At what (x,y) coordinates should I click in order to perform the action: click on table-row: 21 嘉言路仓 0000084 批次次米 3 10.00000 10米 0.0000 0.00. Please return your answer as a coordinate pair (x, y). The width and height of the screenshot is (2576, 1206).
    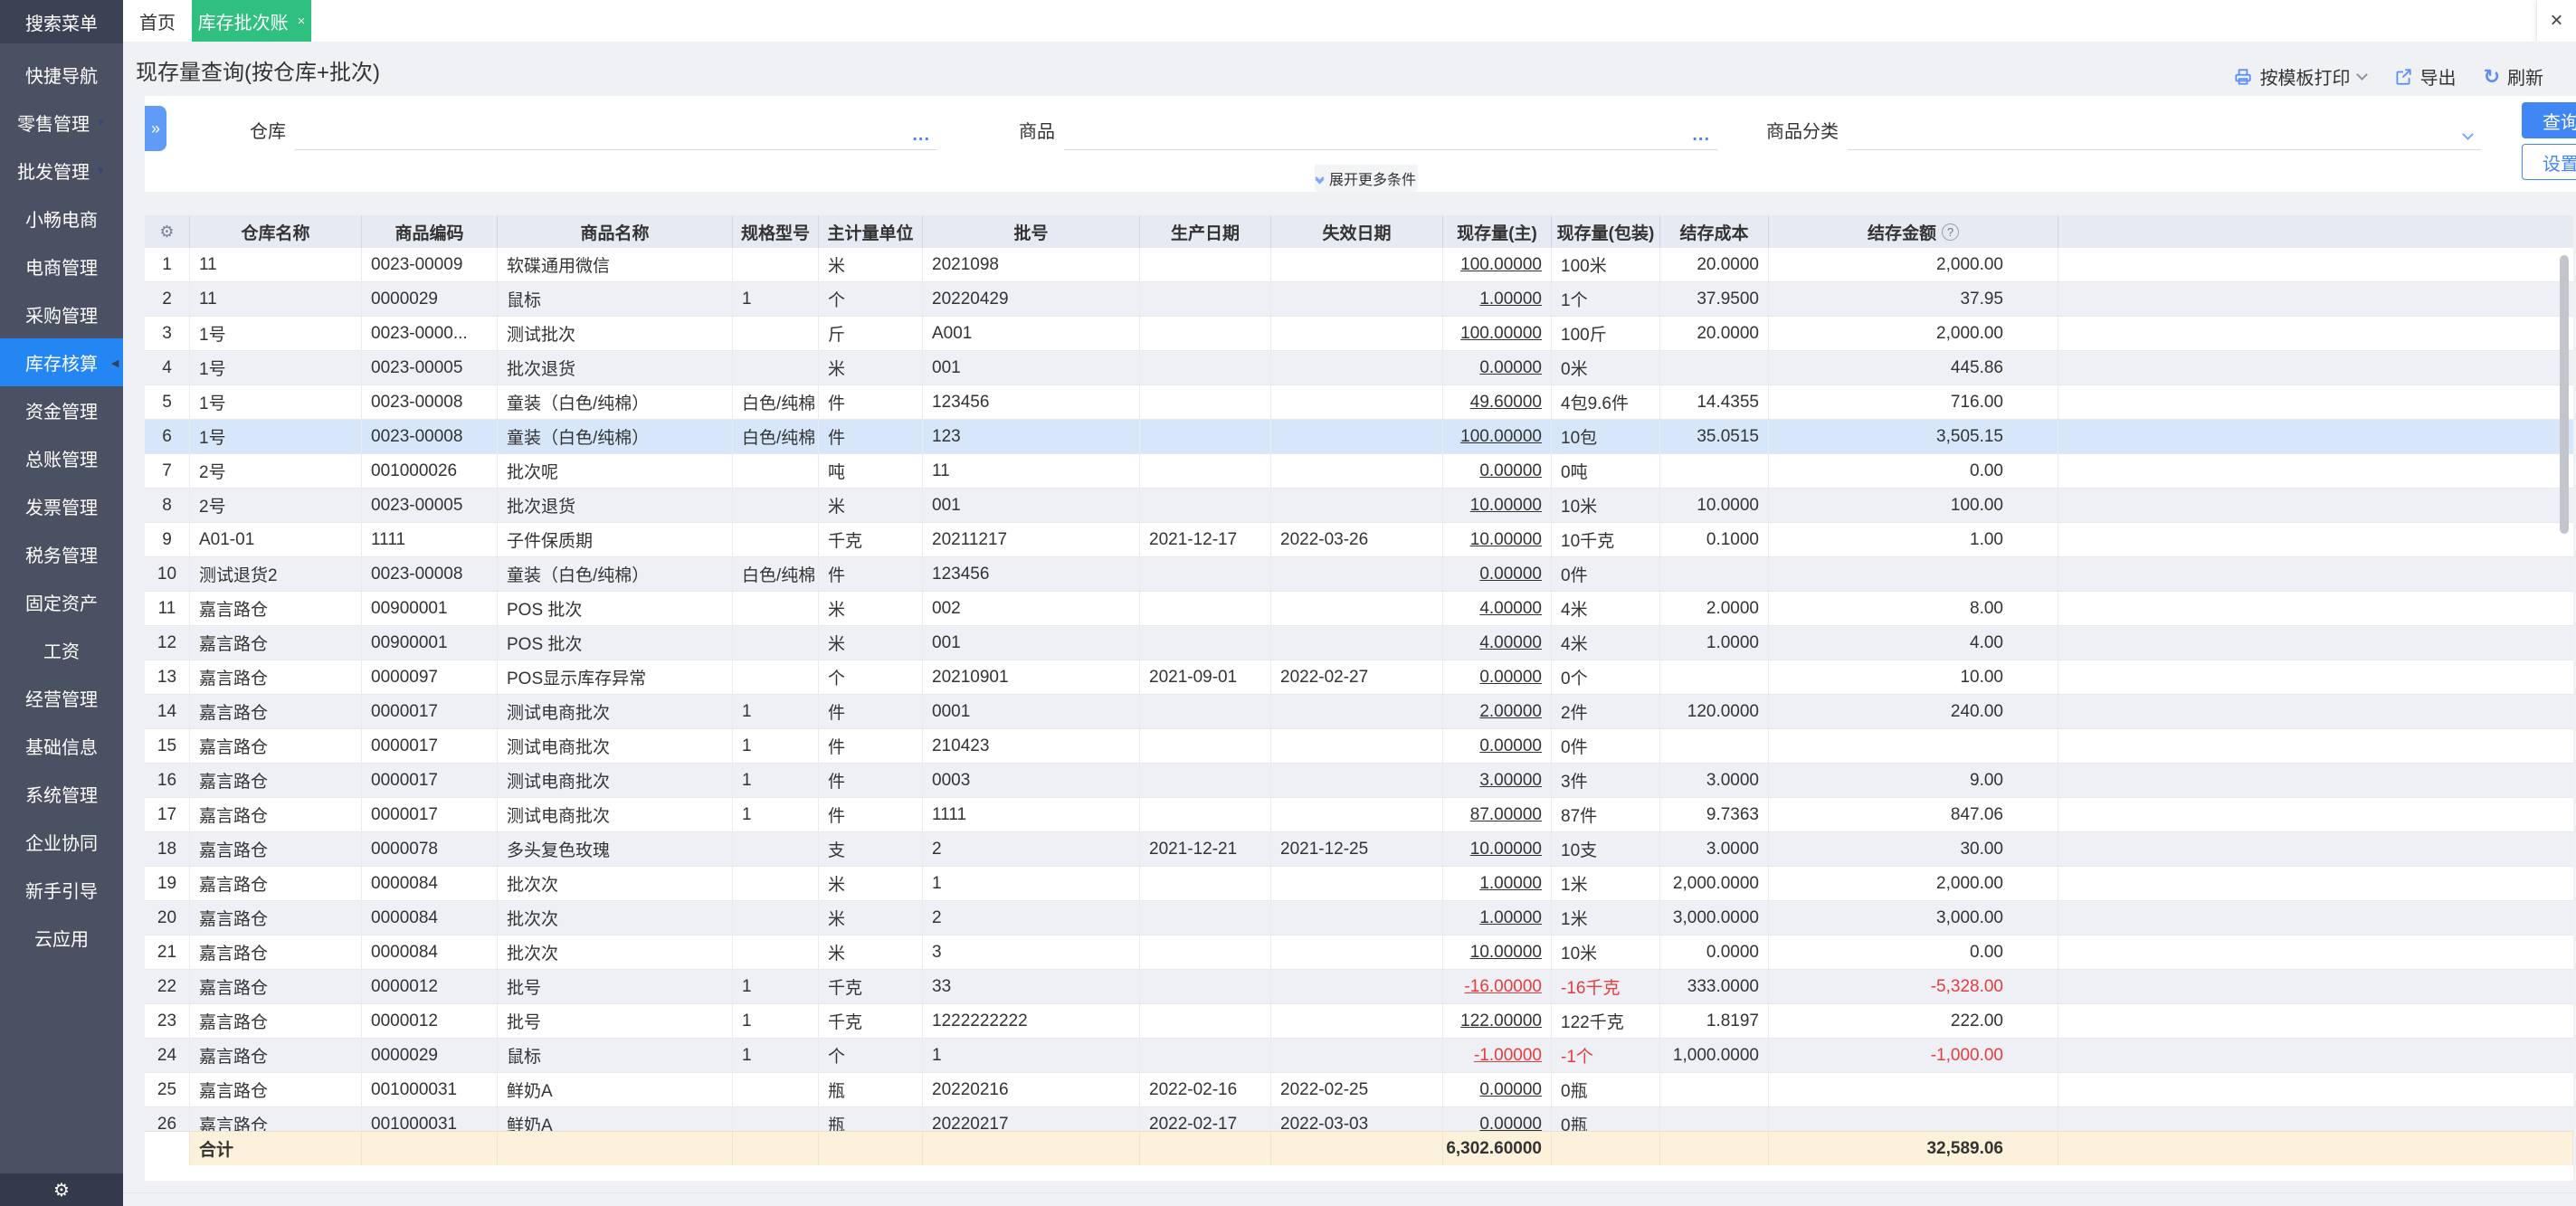
    Looking at the image, I should click on (1359, 952).